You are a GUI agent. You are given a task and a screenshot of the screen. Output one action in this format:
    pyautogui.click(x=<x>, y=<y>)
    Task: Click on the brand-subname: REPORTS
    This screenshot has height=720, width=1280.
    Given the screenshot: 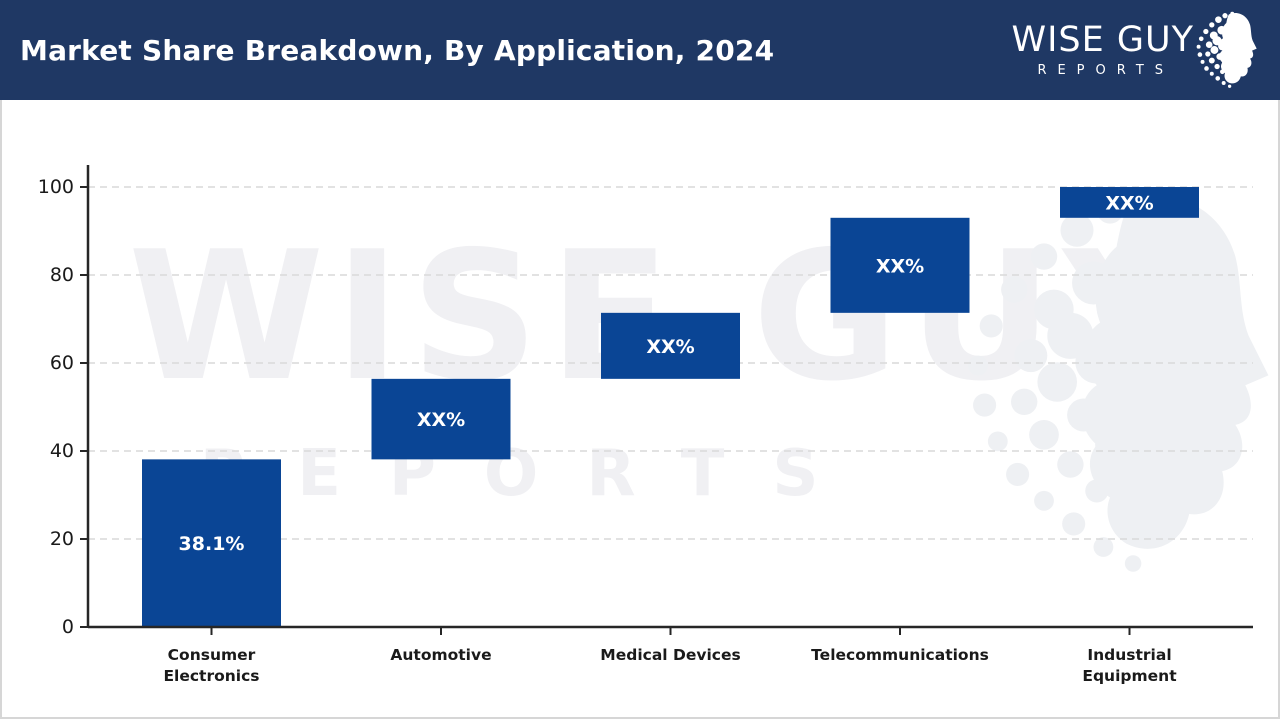 What is the action you would take?
    pyautogui.click(x=1106, y=70)
    